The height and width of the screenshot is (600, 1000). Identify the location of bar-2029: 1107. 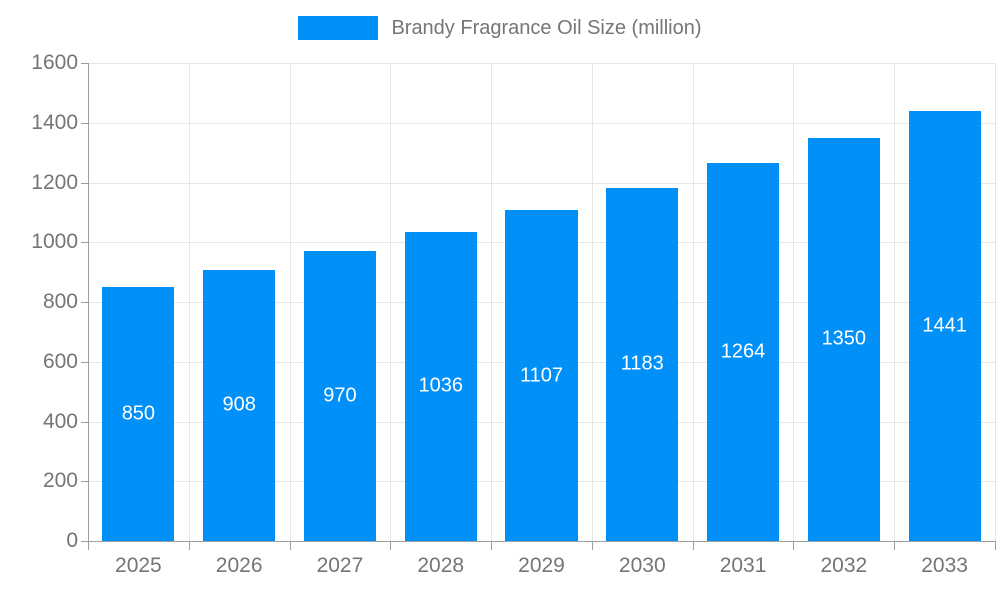
(541, 375).